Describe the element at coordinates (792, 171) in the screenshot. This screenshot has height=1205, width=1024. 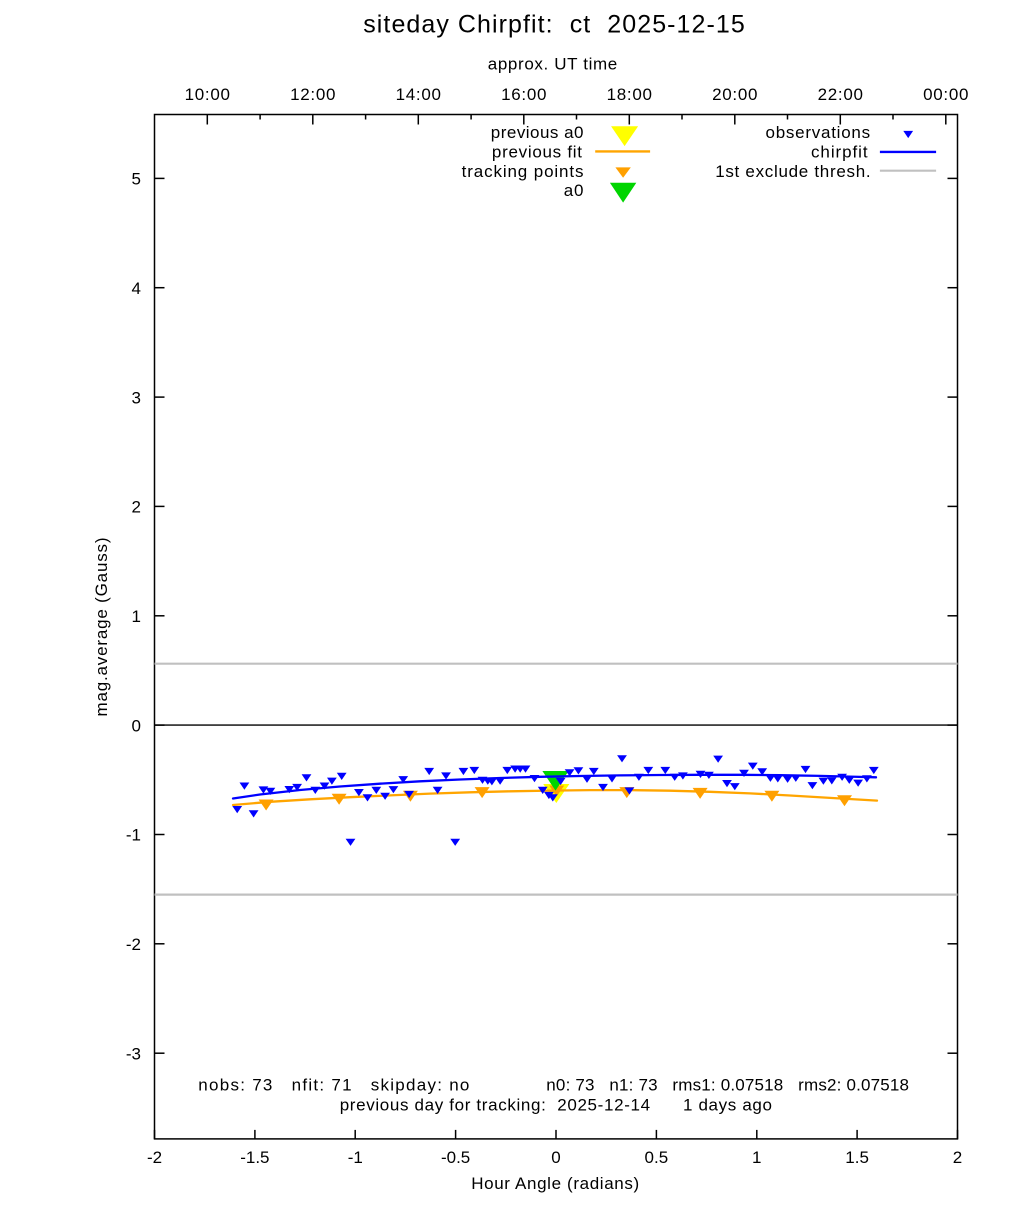
I see `svg-text: 1st exclude thresh.` at that location.